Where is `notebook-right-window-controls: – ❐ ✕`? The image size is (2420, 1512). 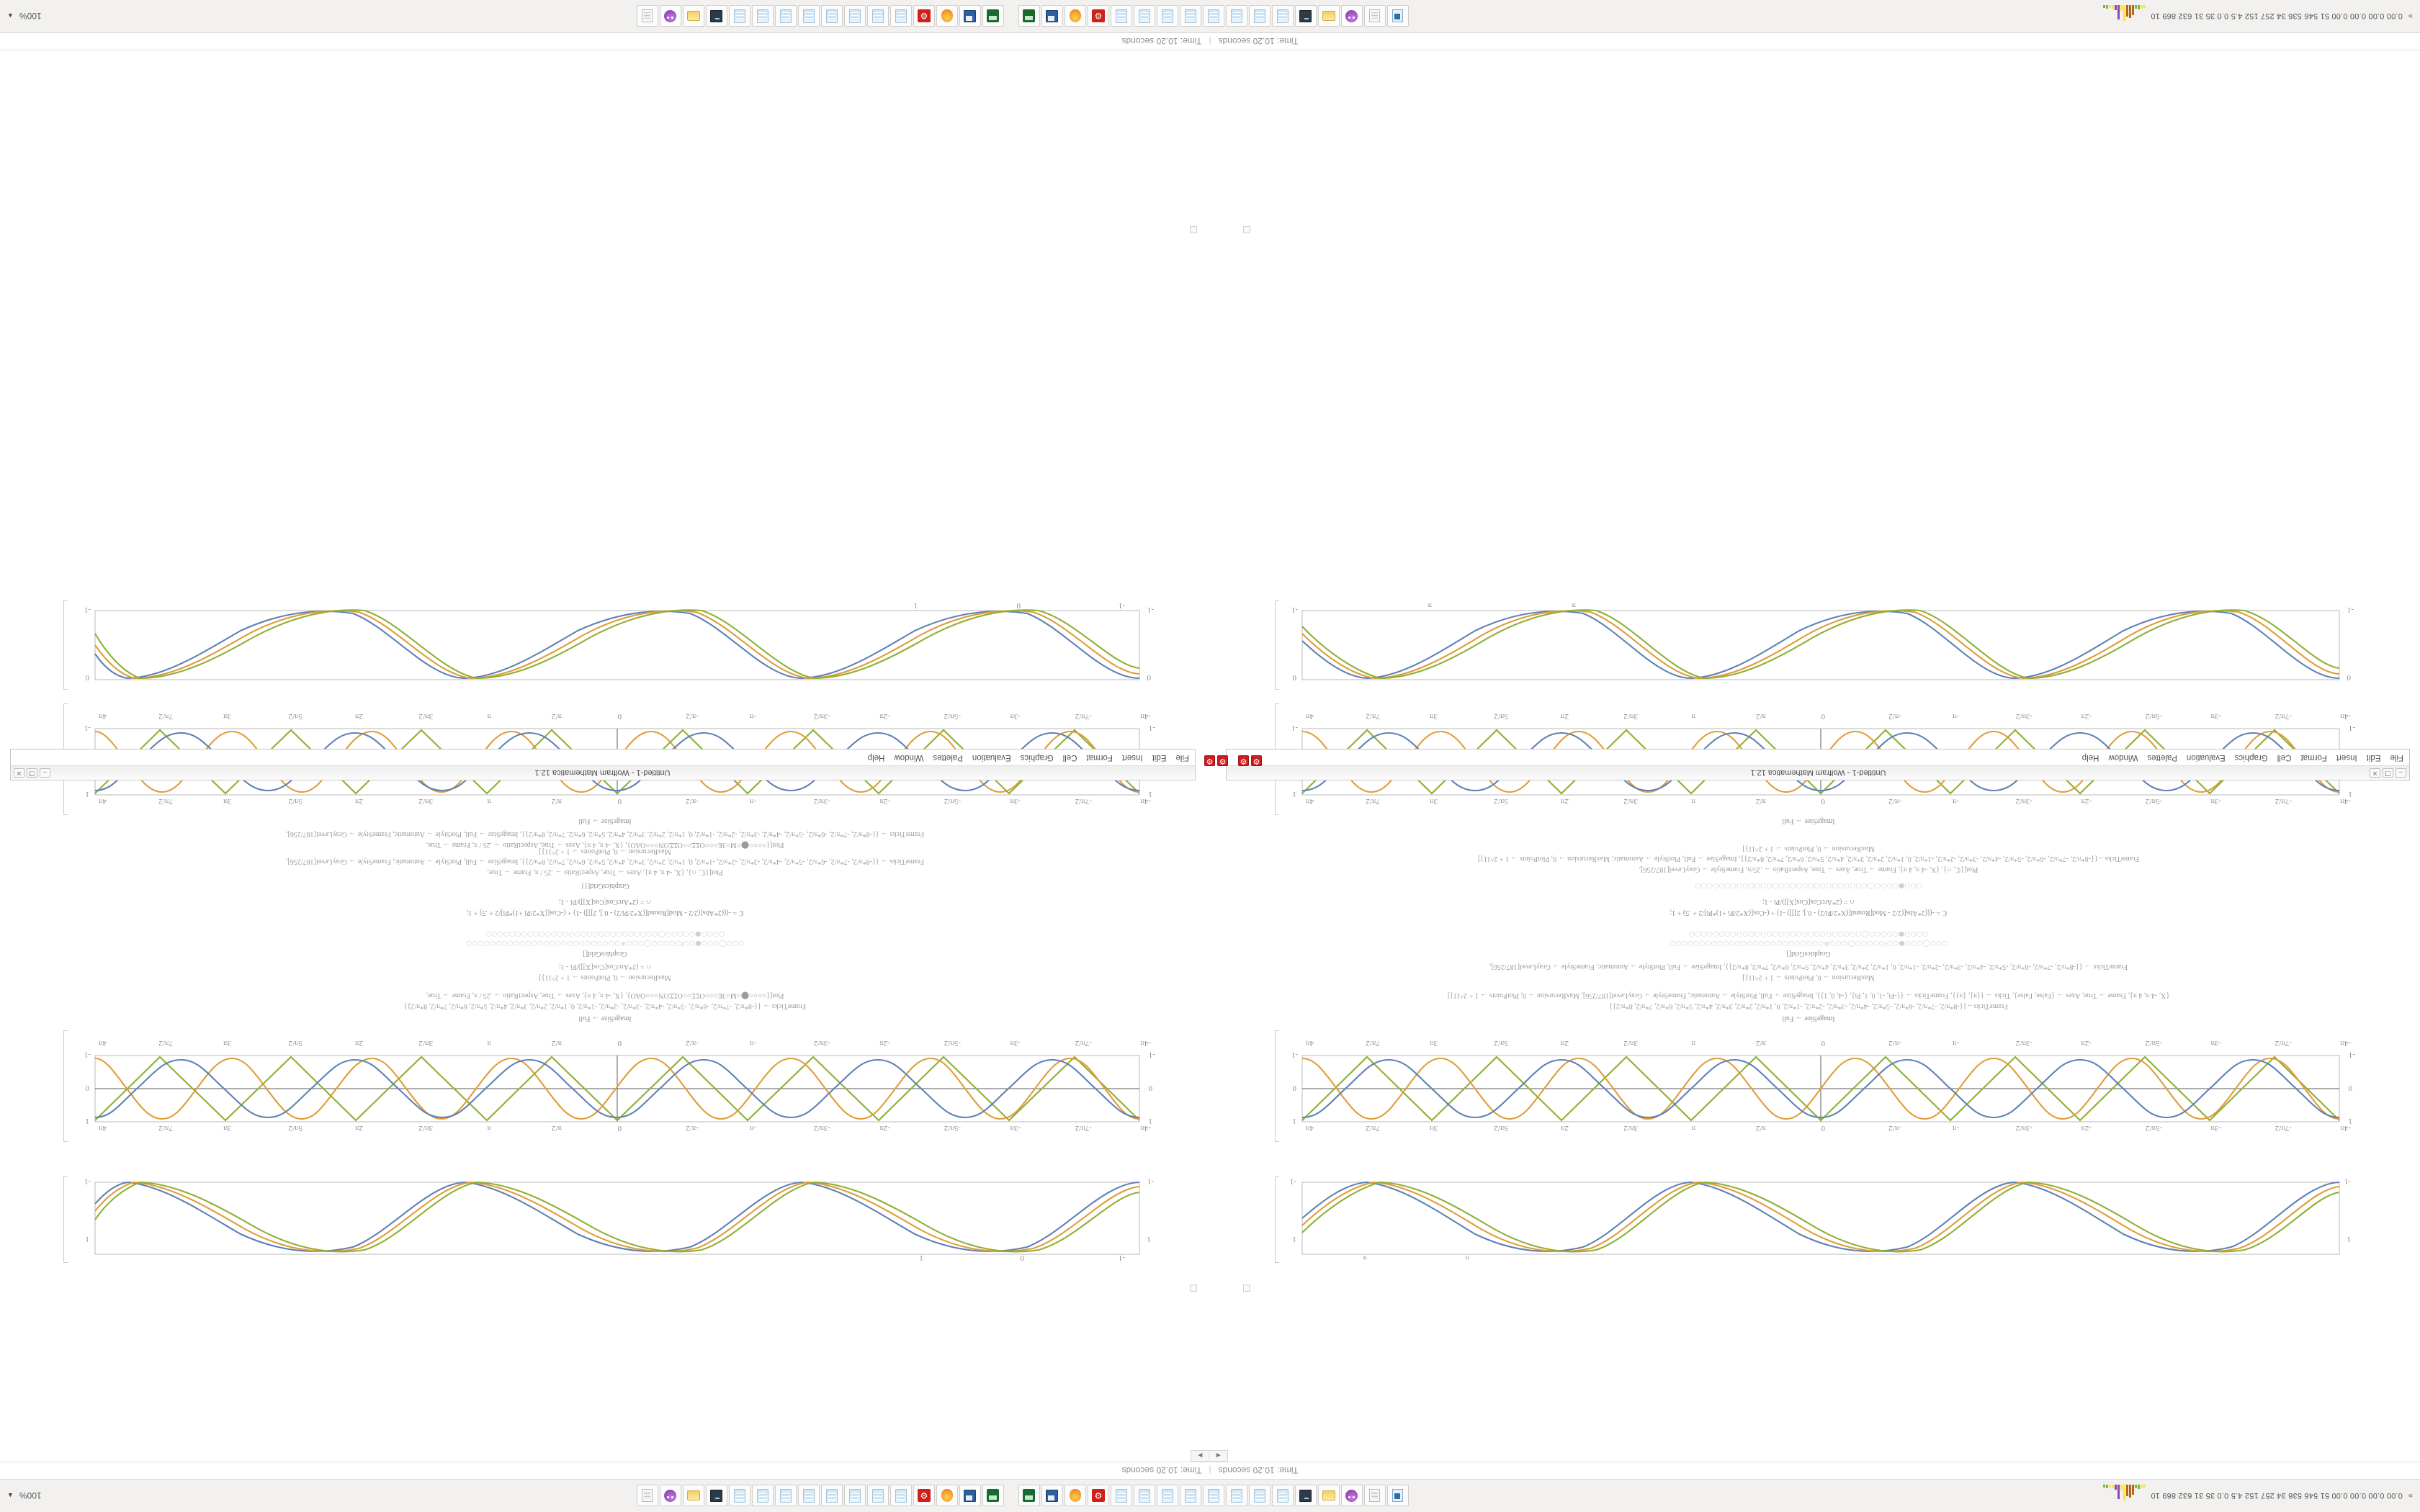 notebook-right-window-controls: – ❐ ✕ is located at coordinates (32, 773).